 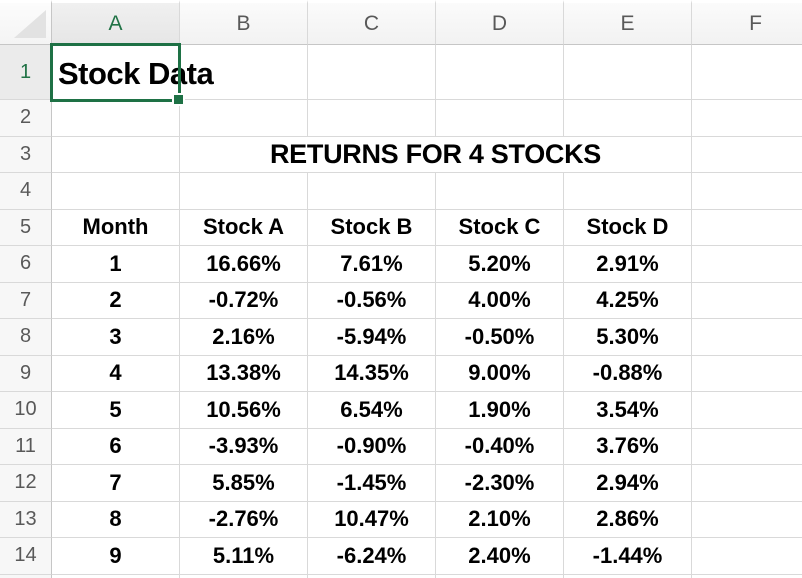 I want to click on cell-F11, so click(x=747, y=446).